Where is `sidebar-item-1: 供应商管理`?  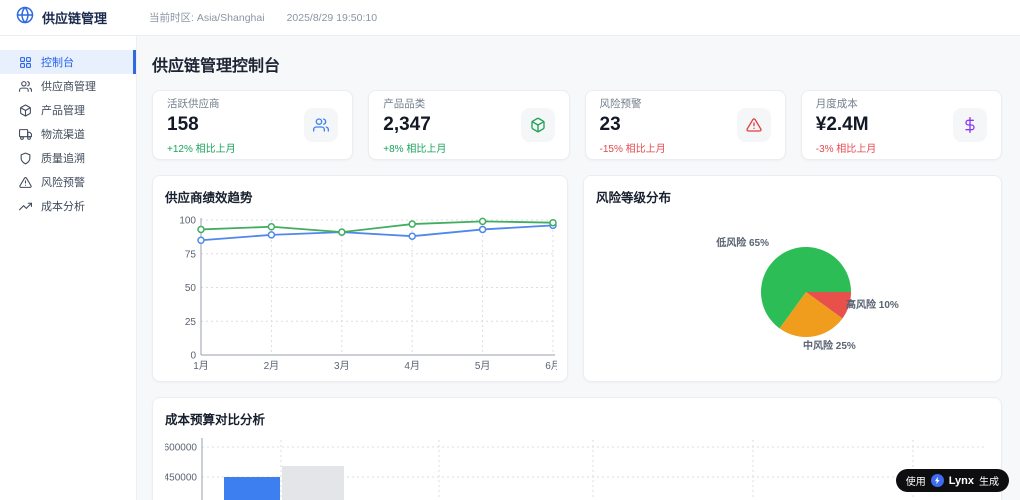 sidebar-item-1: 供应商管理 is located at coordinates (68, 86).